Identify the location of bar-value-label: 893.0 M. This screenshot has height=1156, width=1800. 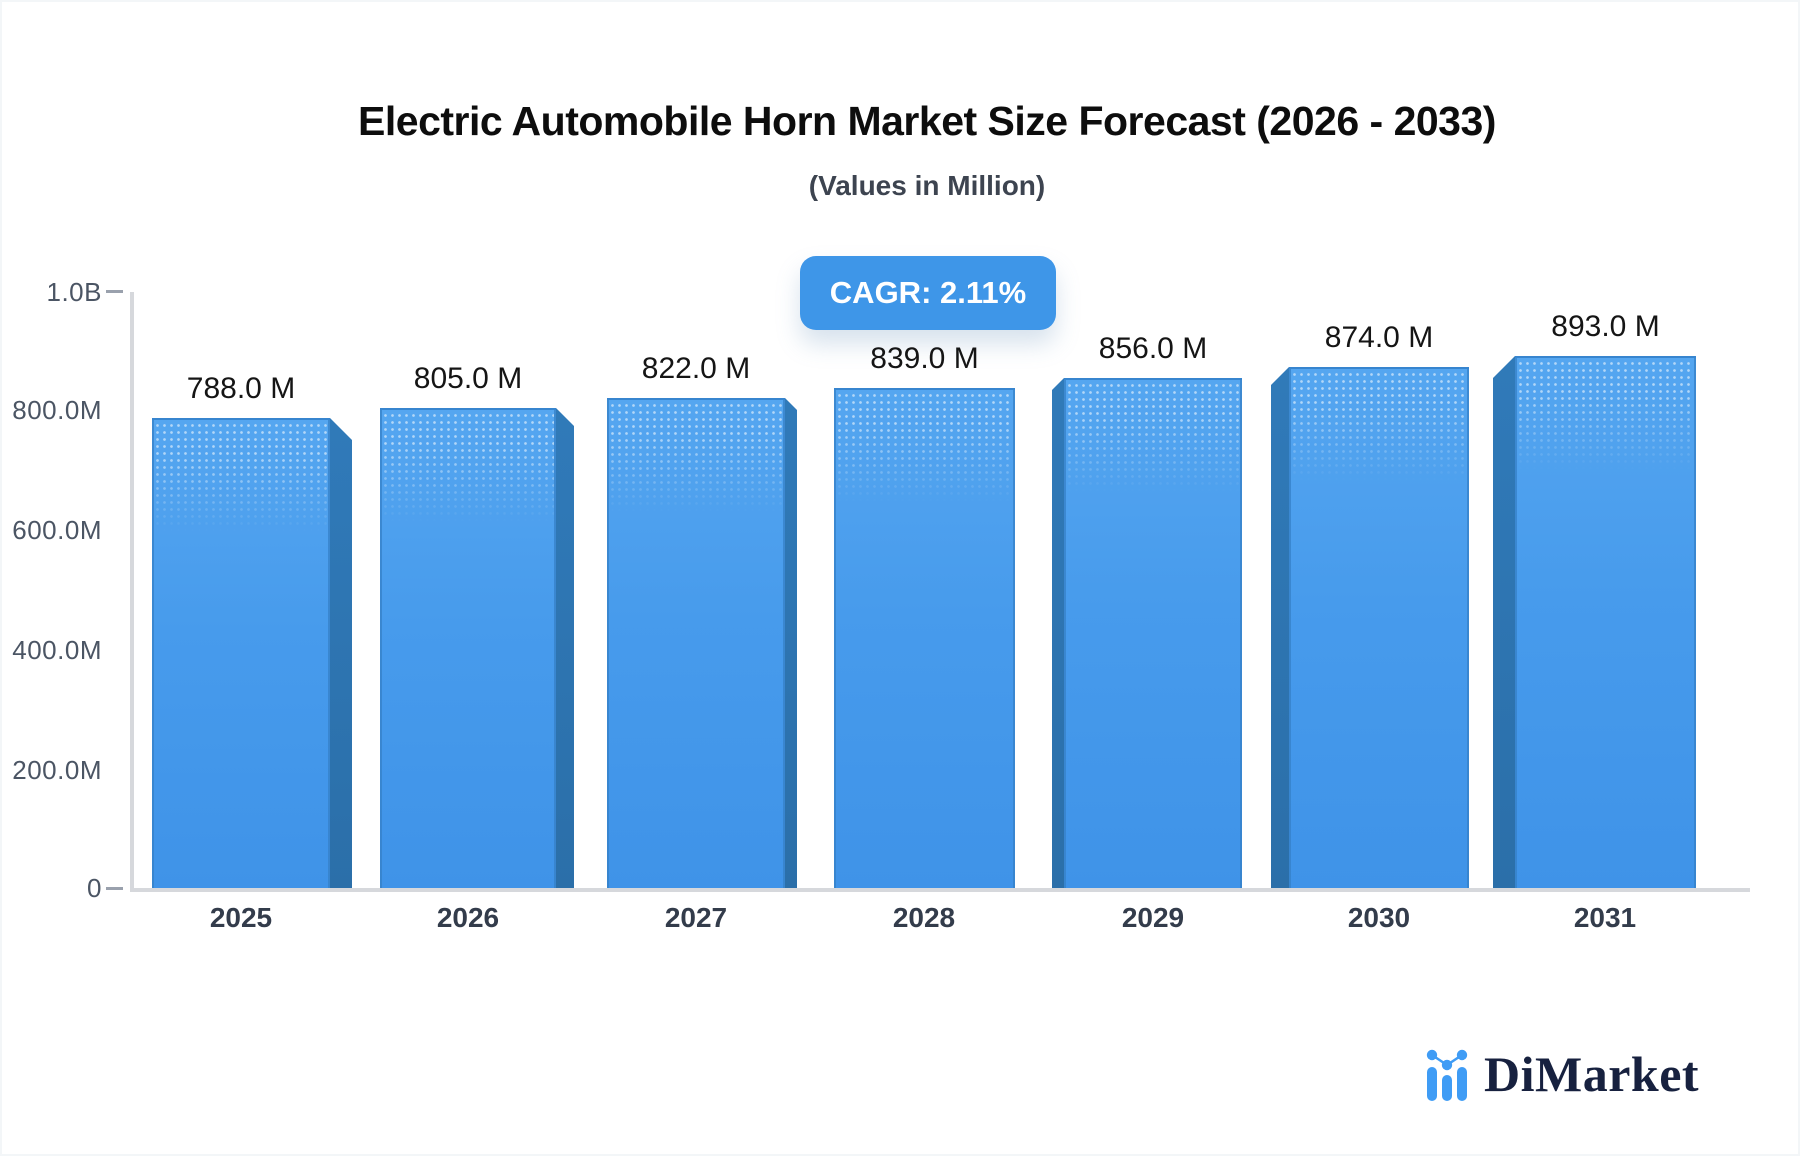
(1605, 326).